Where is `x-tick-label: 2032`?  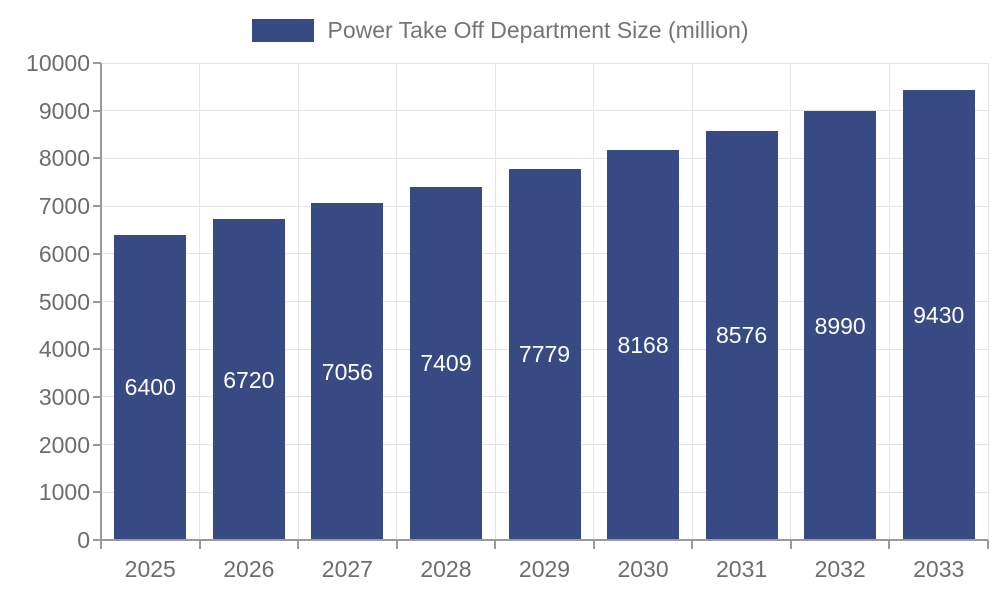
x-tick-label: 2032 is located at coordinates (840, 569).